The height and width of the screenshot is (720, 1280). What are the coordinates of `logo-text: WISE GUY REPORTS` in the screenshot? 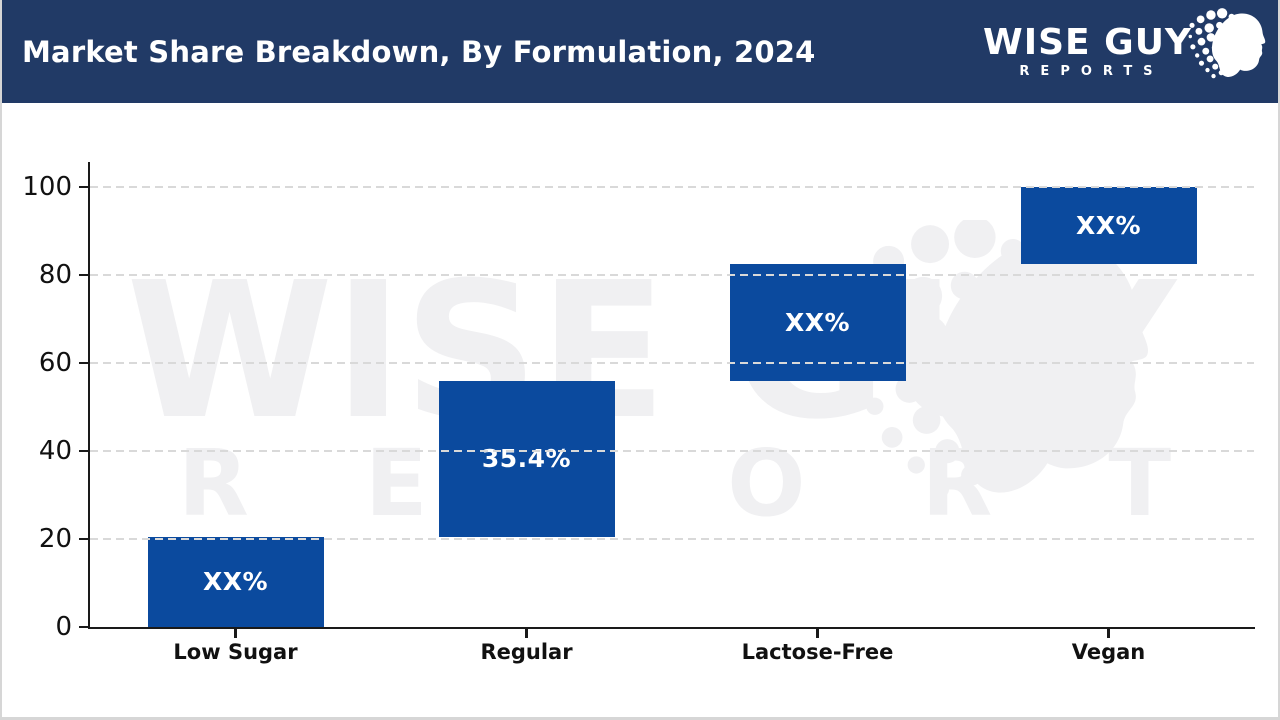 It's located at (1087, 50).